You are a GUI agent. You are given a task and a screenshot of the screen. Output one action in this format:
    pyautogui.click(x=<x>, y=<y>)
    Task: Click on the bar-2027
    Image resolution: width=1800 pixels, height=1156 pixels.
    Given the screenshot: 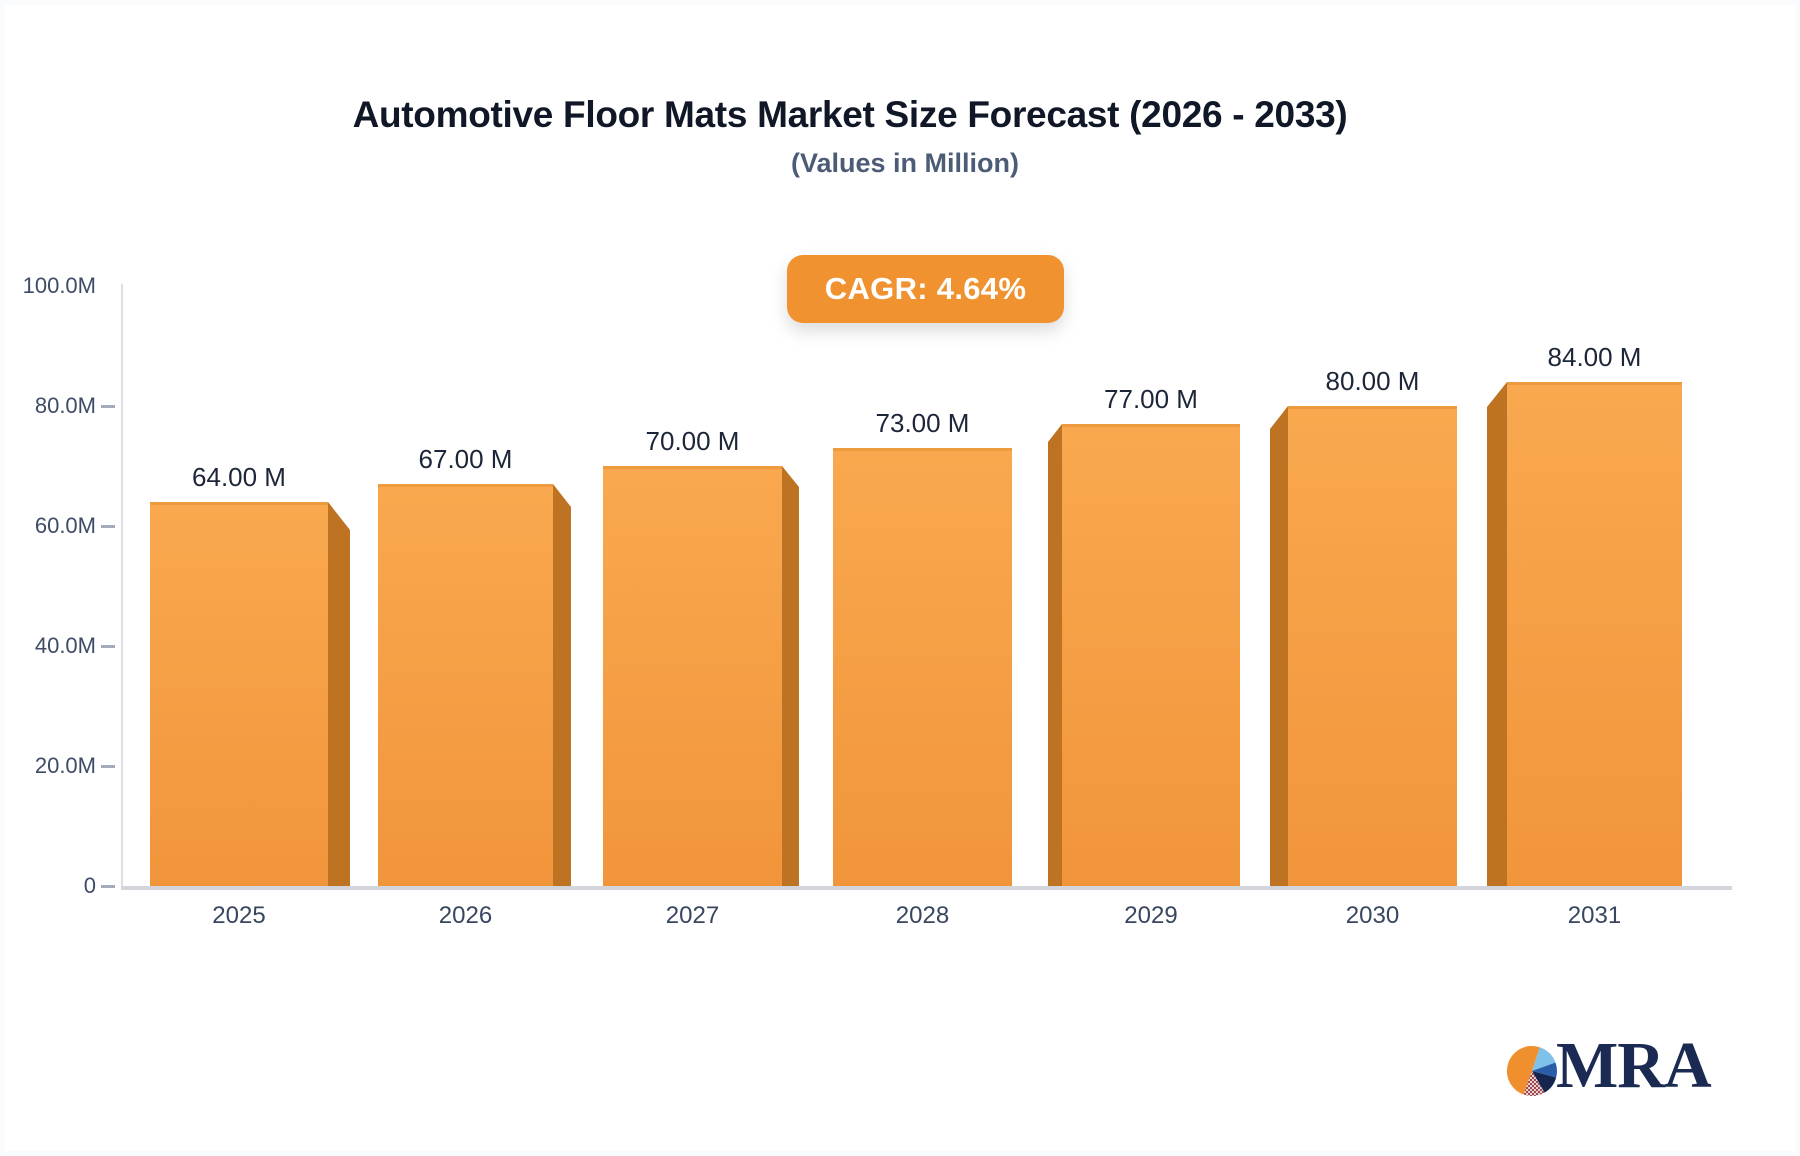 What is the action you would take?
    pyautogui.click(x=692, y=676)
    